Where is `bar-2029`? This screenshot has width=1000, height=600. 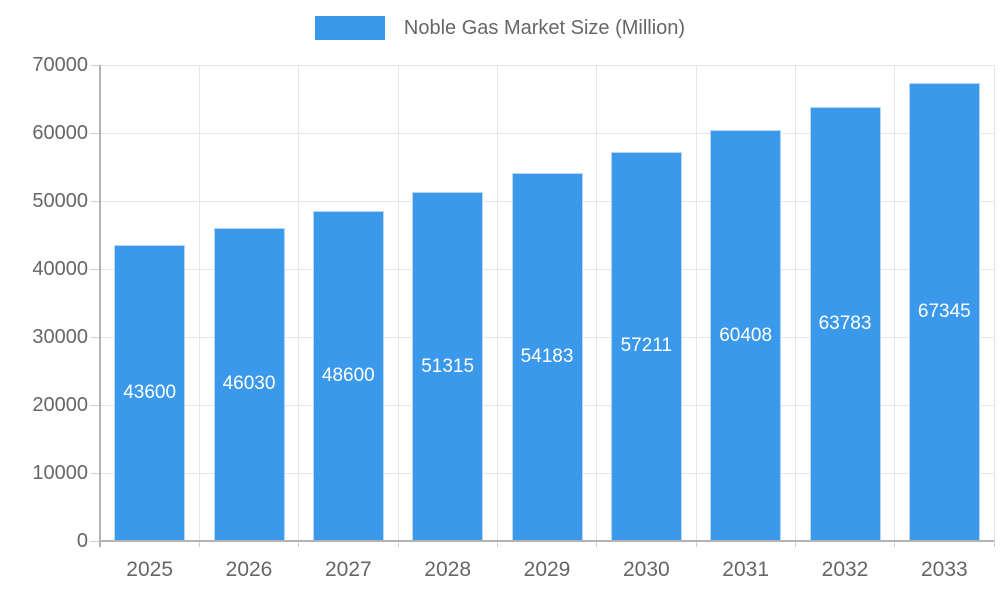
bar-2029 is located at coordinates (547, 356).